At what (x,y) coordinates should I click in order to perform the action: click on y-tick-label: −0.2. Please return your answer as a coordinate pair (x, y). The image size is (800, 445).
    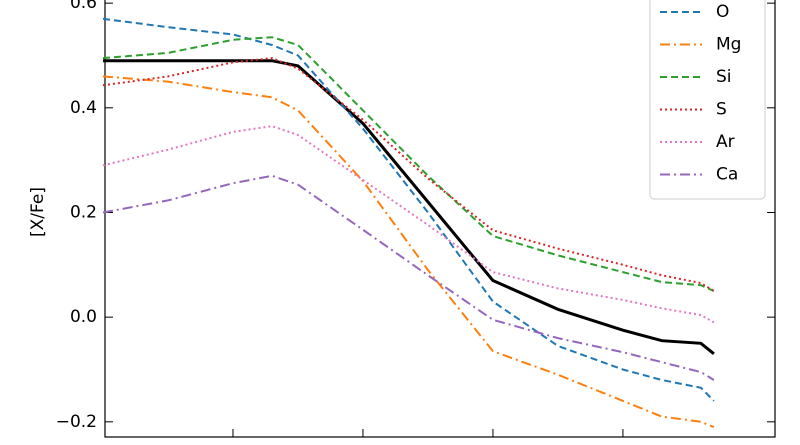
    Looking at the image, I should click on (76, 422).